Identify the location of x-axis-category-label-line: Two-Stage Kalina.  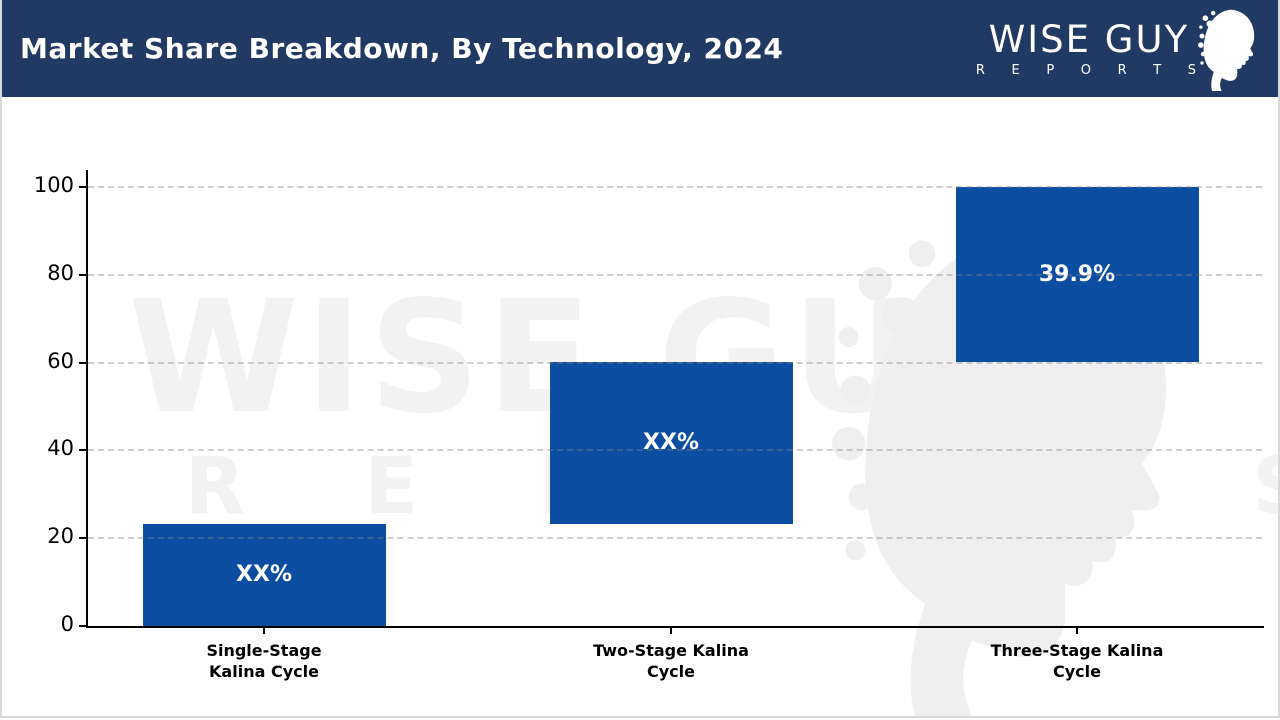
(671, 650).